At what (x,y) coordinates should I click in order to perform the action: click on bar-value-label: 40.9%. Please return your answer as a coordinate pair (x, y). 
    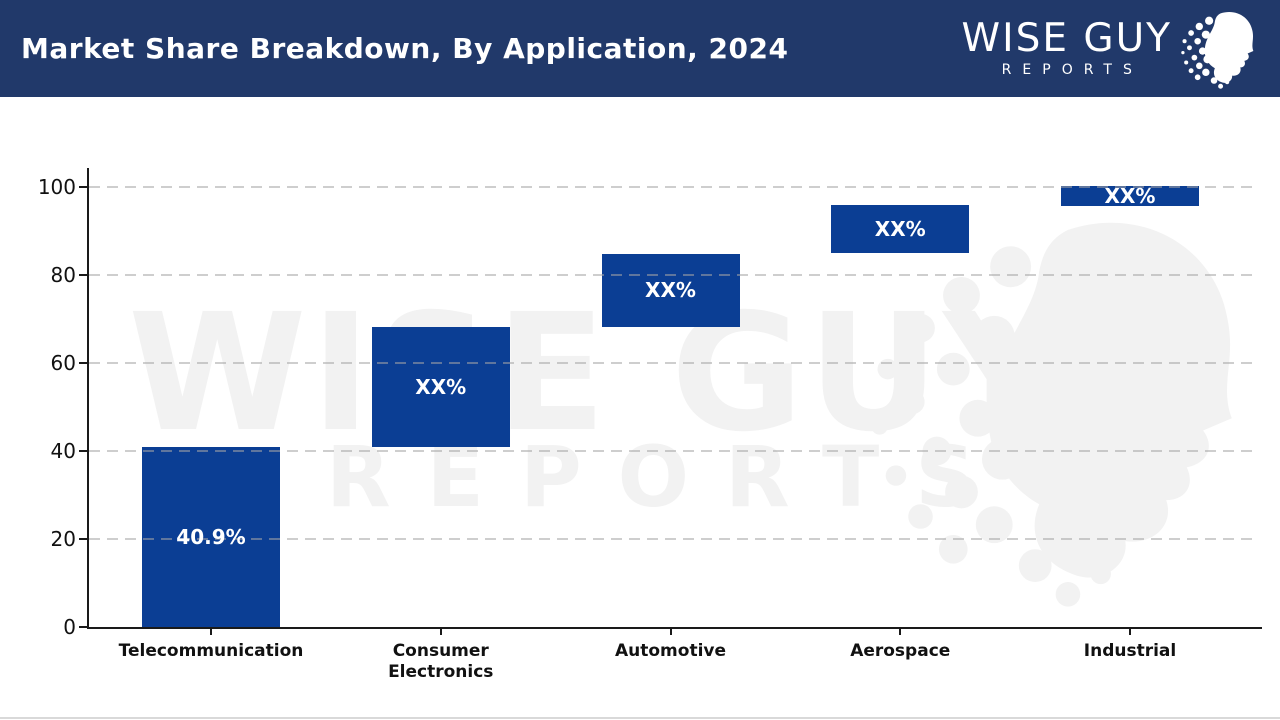
    Looking at the image, I should click on (211, 537).